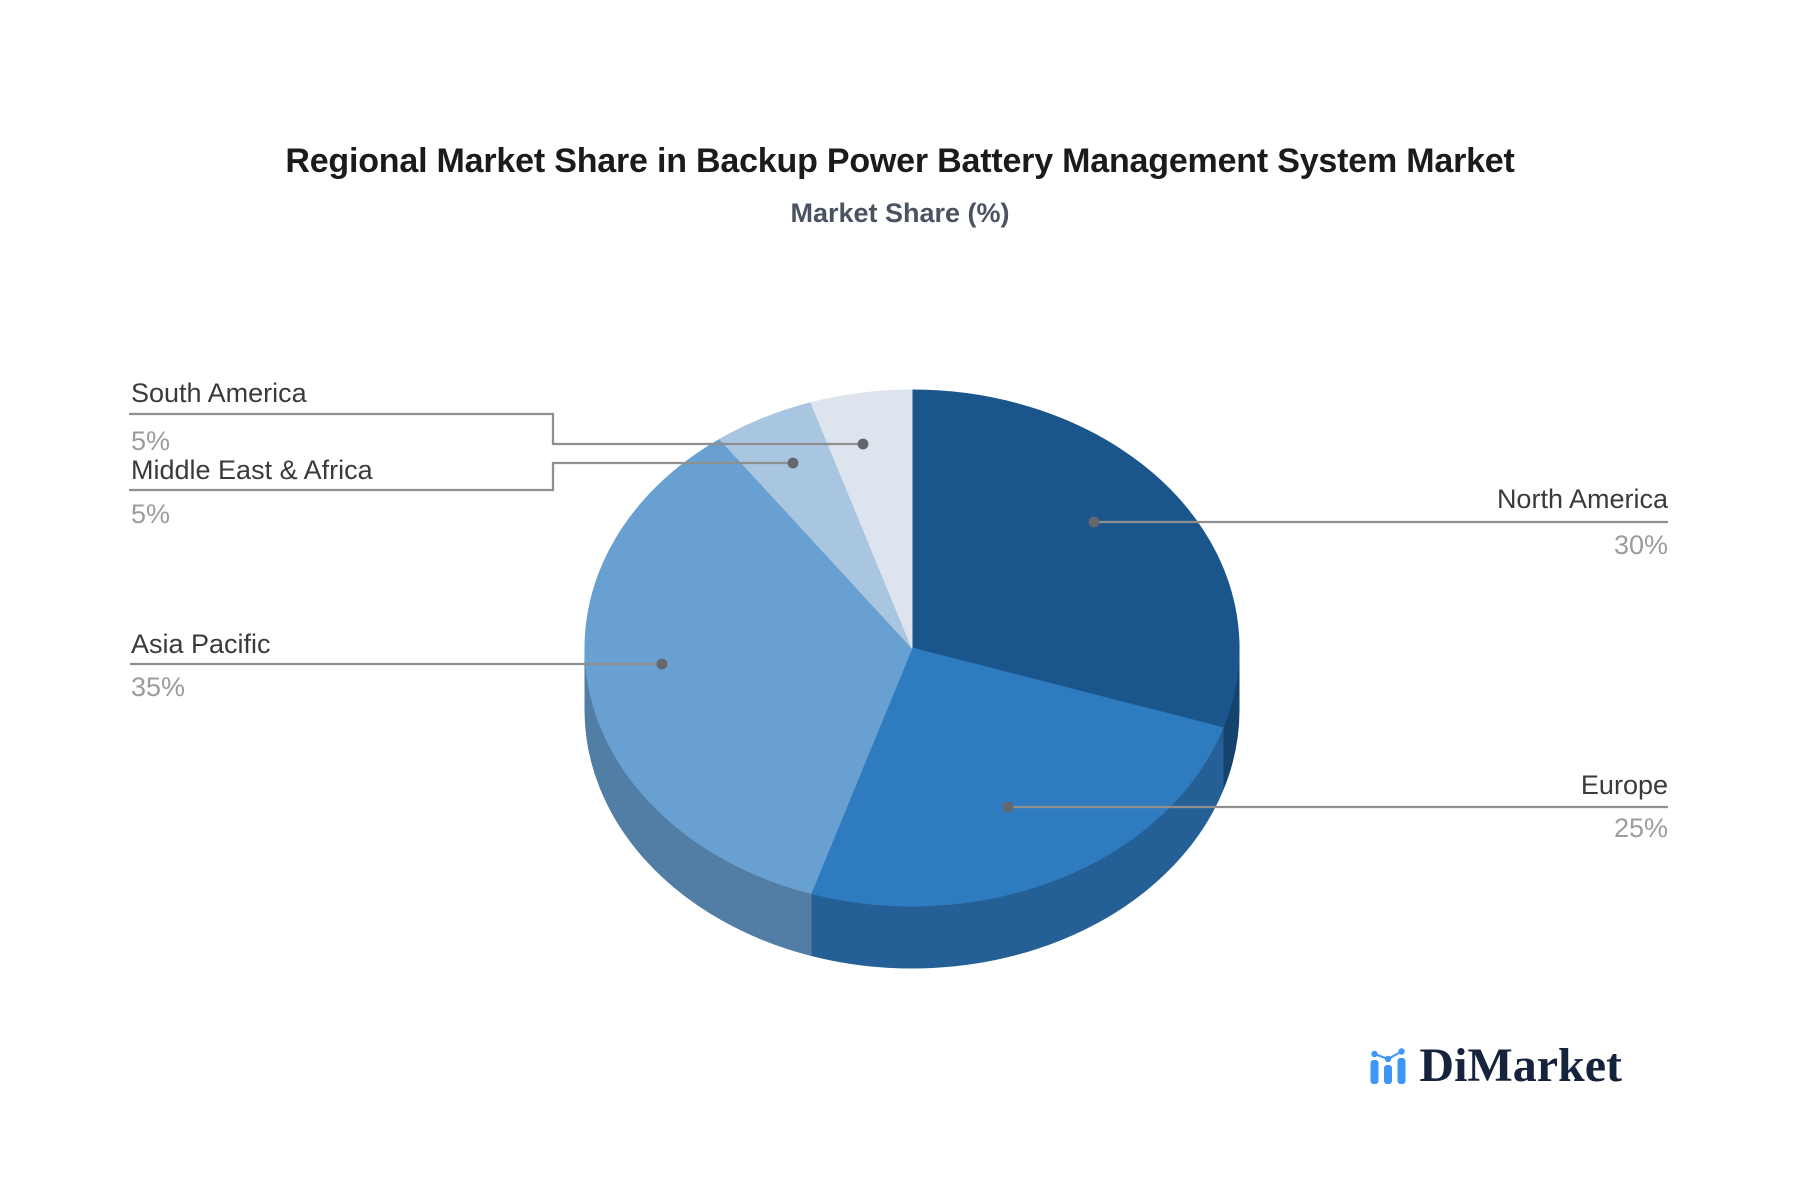 This screenshot has height=1196, width=1800. Describe the element at coordinates (151, 514) in the screenshot. I see `value-middle-east-africa: 5%` at that location.